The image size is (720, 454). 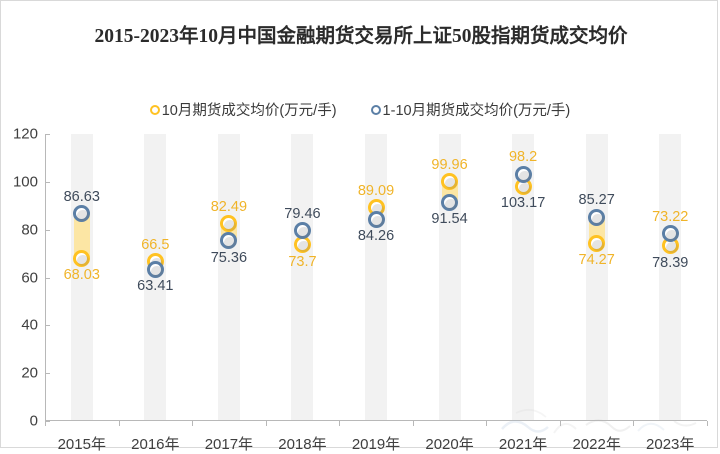 I want to click on x-axis-label: 2023年, so click(x=670, y=444).